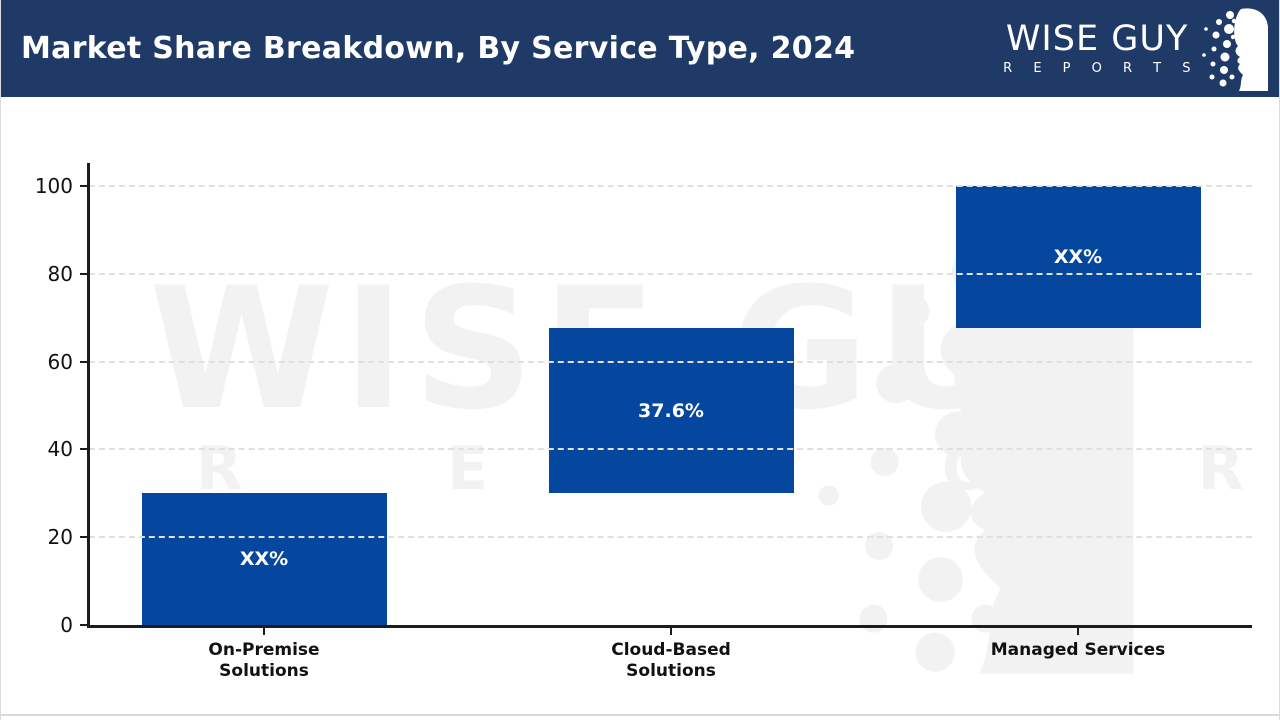 The height and width of the screenshot is (720, 1280). Describe the element at coordinates (88, 395) in the screenshot. I see `y-axis-spine` at that location.